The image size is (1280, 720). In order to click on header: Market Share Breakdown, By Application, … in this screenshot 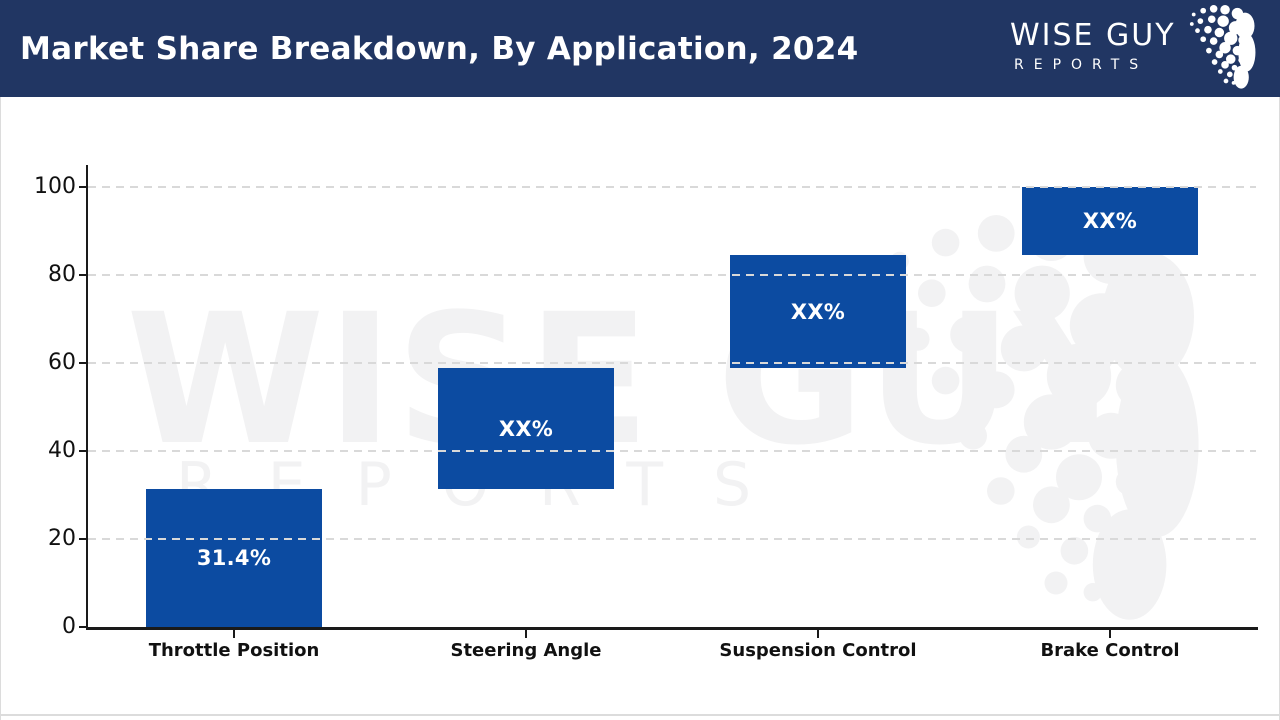, I will do `click(640, 48)`.